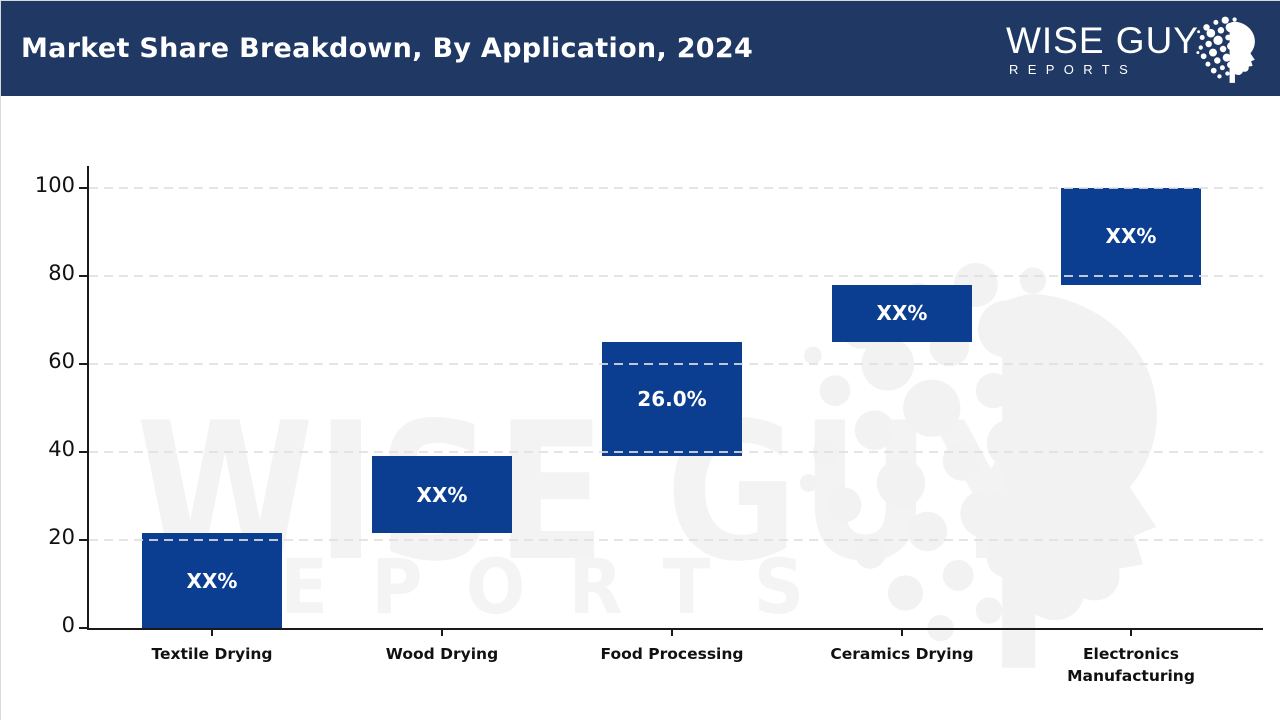 This screenshot has height=720, width=1280. Describe the element at coordinates (68, 625) in the screenshot. I see `y-tick-label: 0` at that location.